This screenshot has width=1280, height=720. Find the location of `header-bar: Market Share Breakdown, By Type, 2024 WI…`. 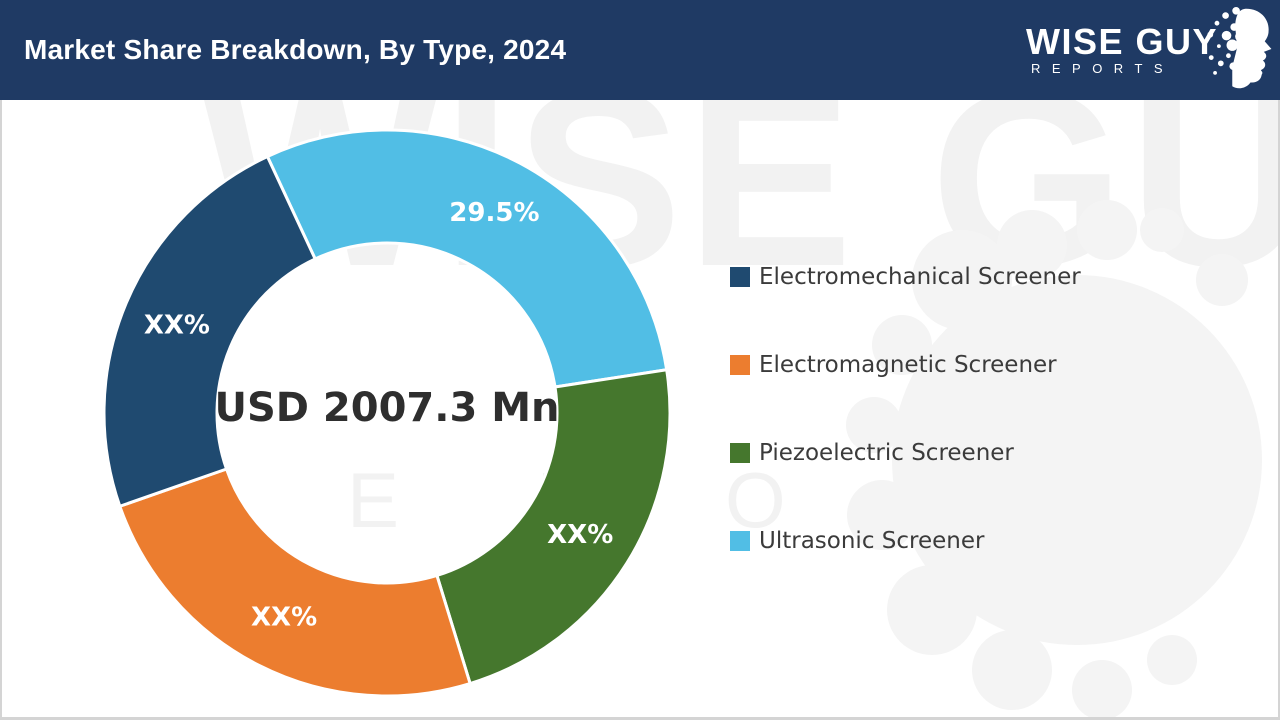

header-bar: Market Share Breakdown, By Type, 2024 WI… is located at coordinates (640, 50).